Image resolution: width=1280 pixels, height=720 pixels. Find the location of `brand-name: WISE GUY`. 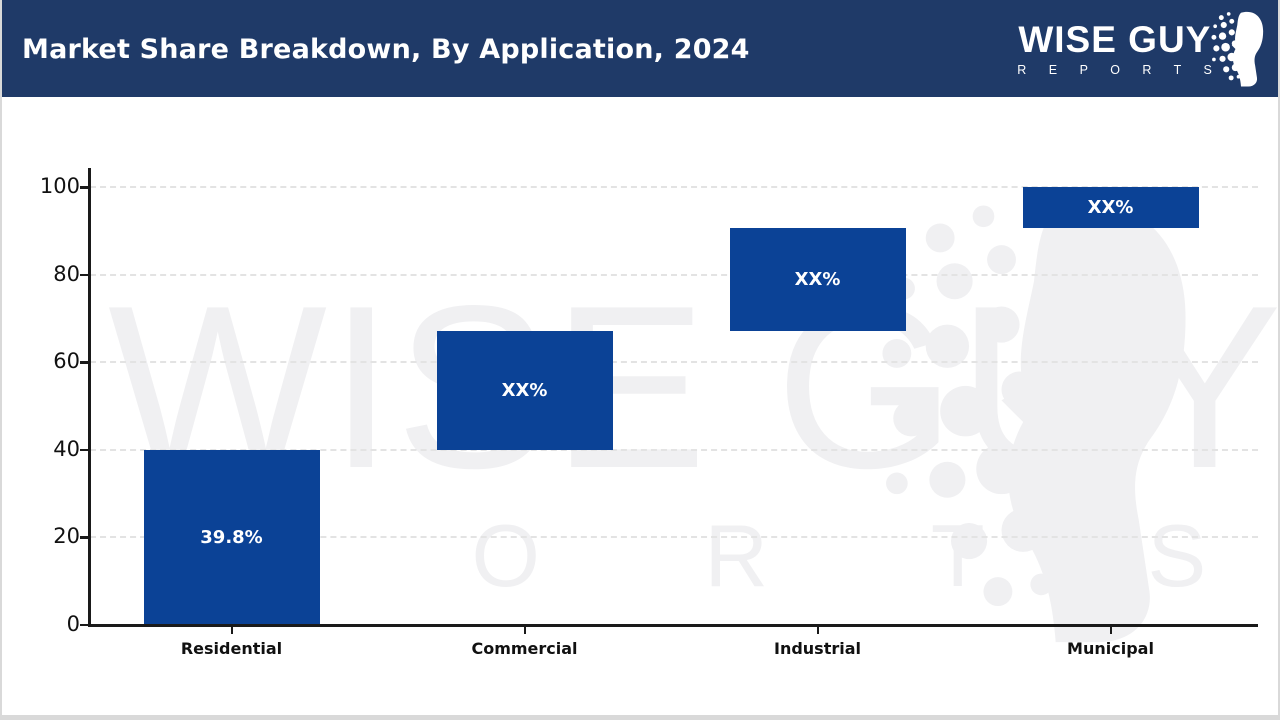

brand-name: WISE GUY is located at coordinates (1115, 39).